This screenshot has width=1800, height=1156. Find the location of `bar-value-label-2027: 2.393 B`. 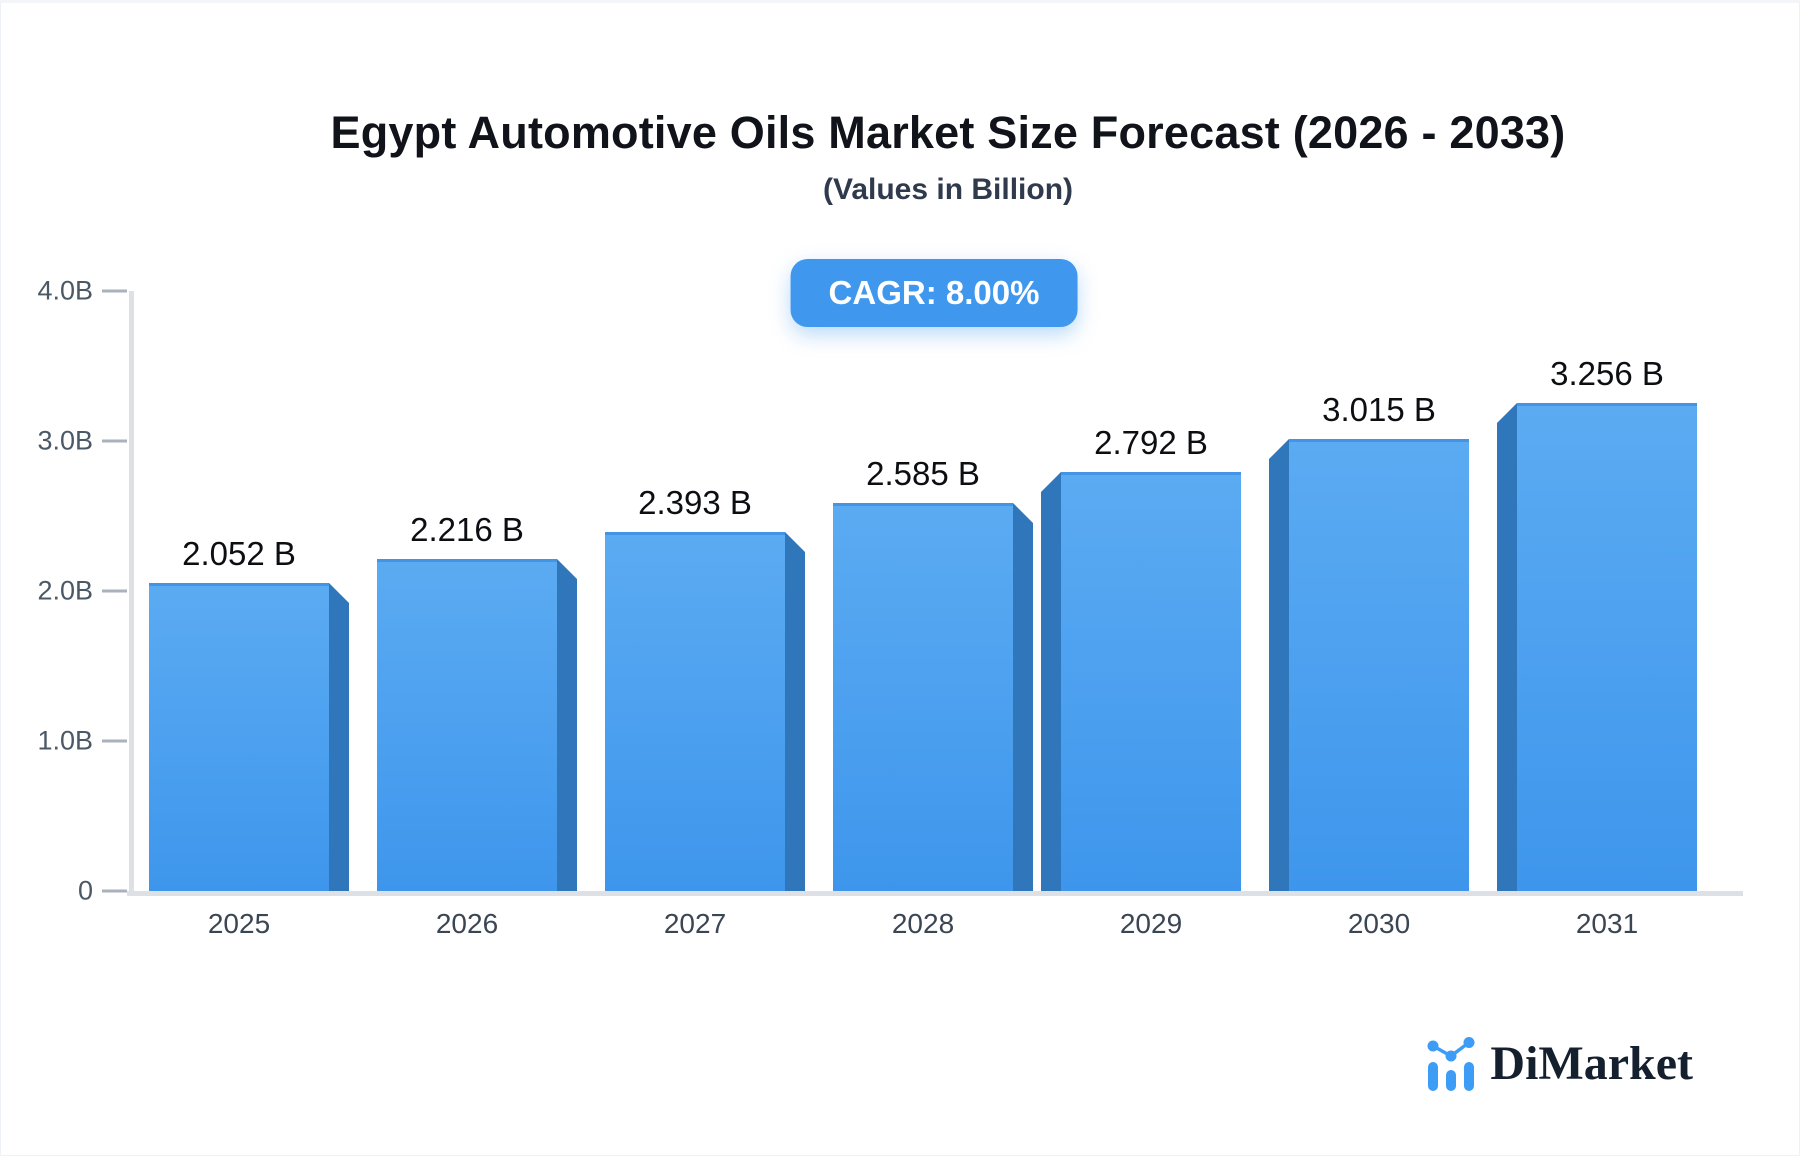

bar-value-label-2027: 2.393 B is located at coordinates (695, 502).